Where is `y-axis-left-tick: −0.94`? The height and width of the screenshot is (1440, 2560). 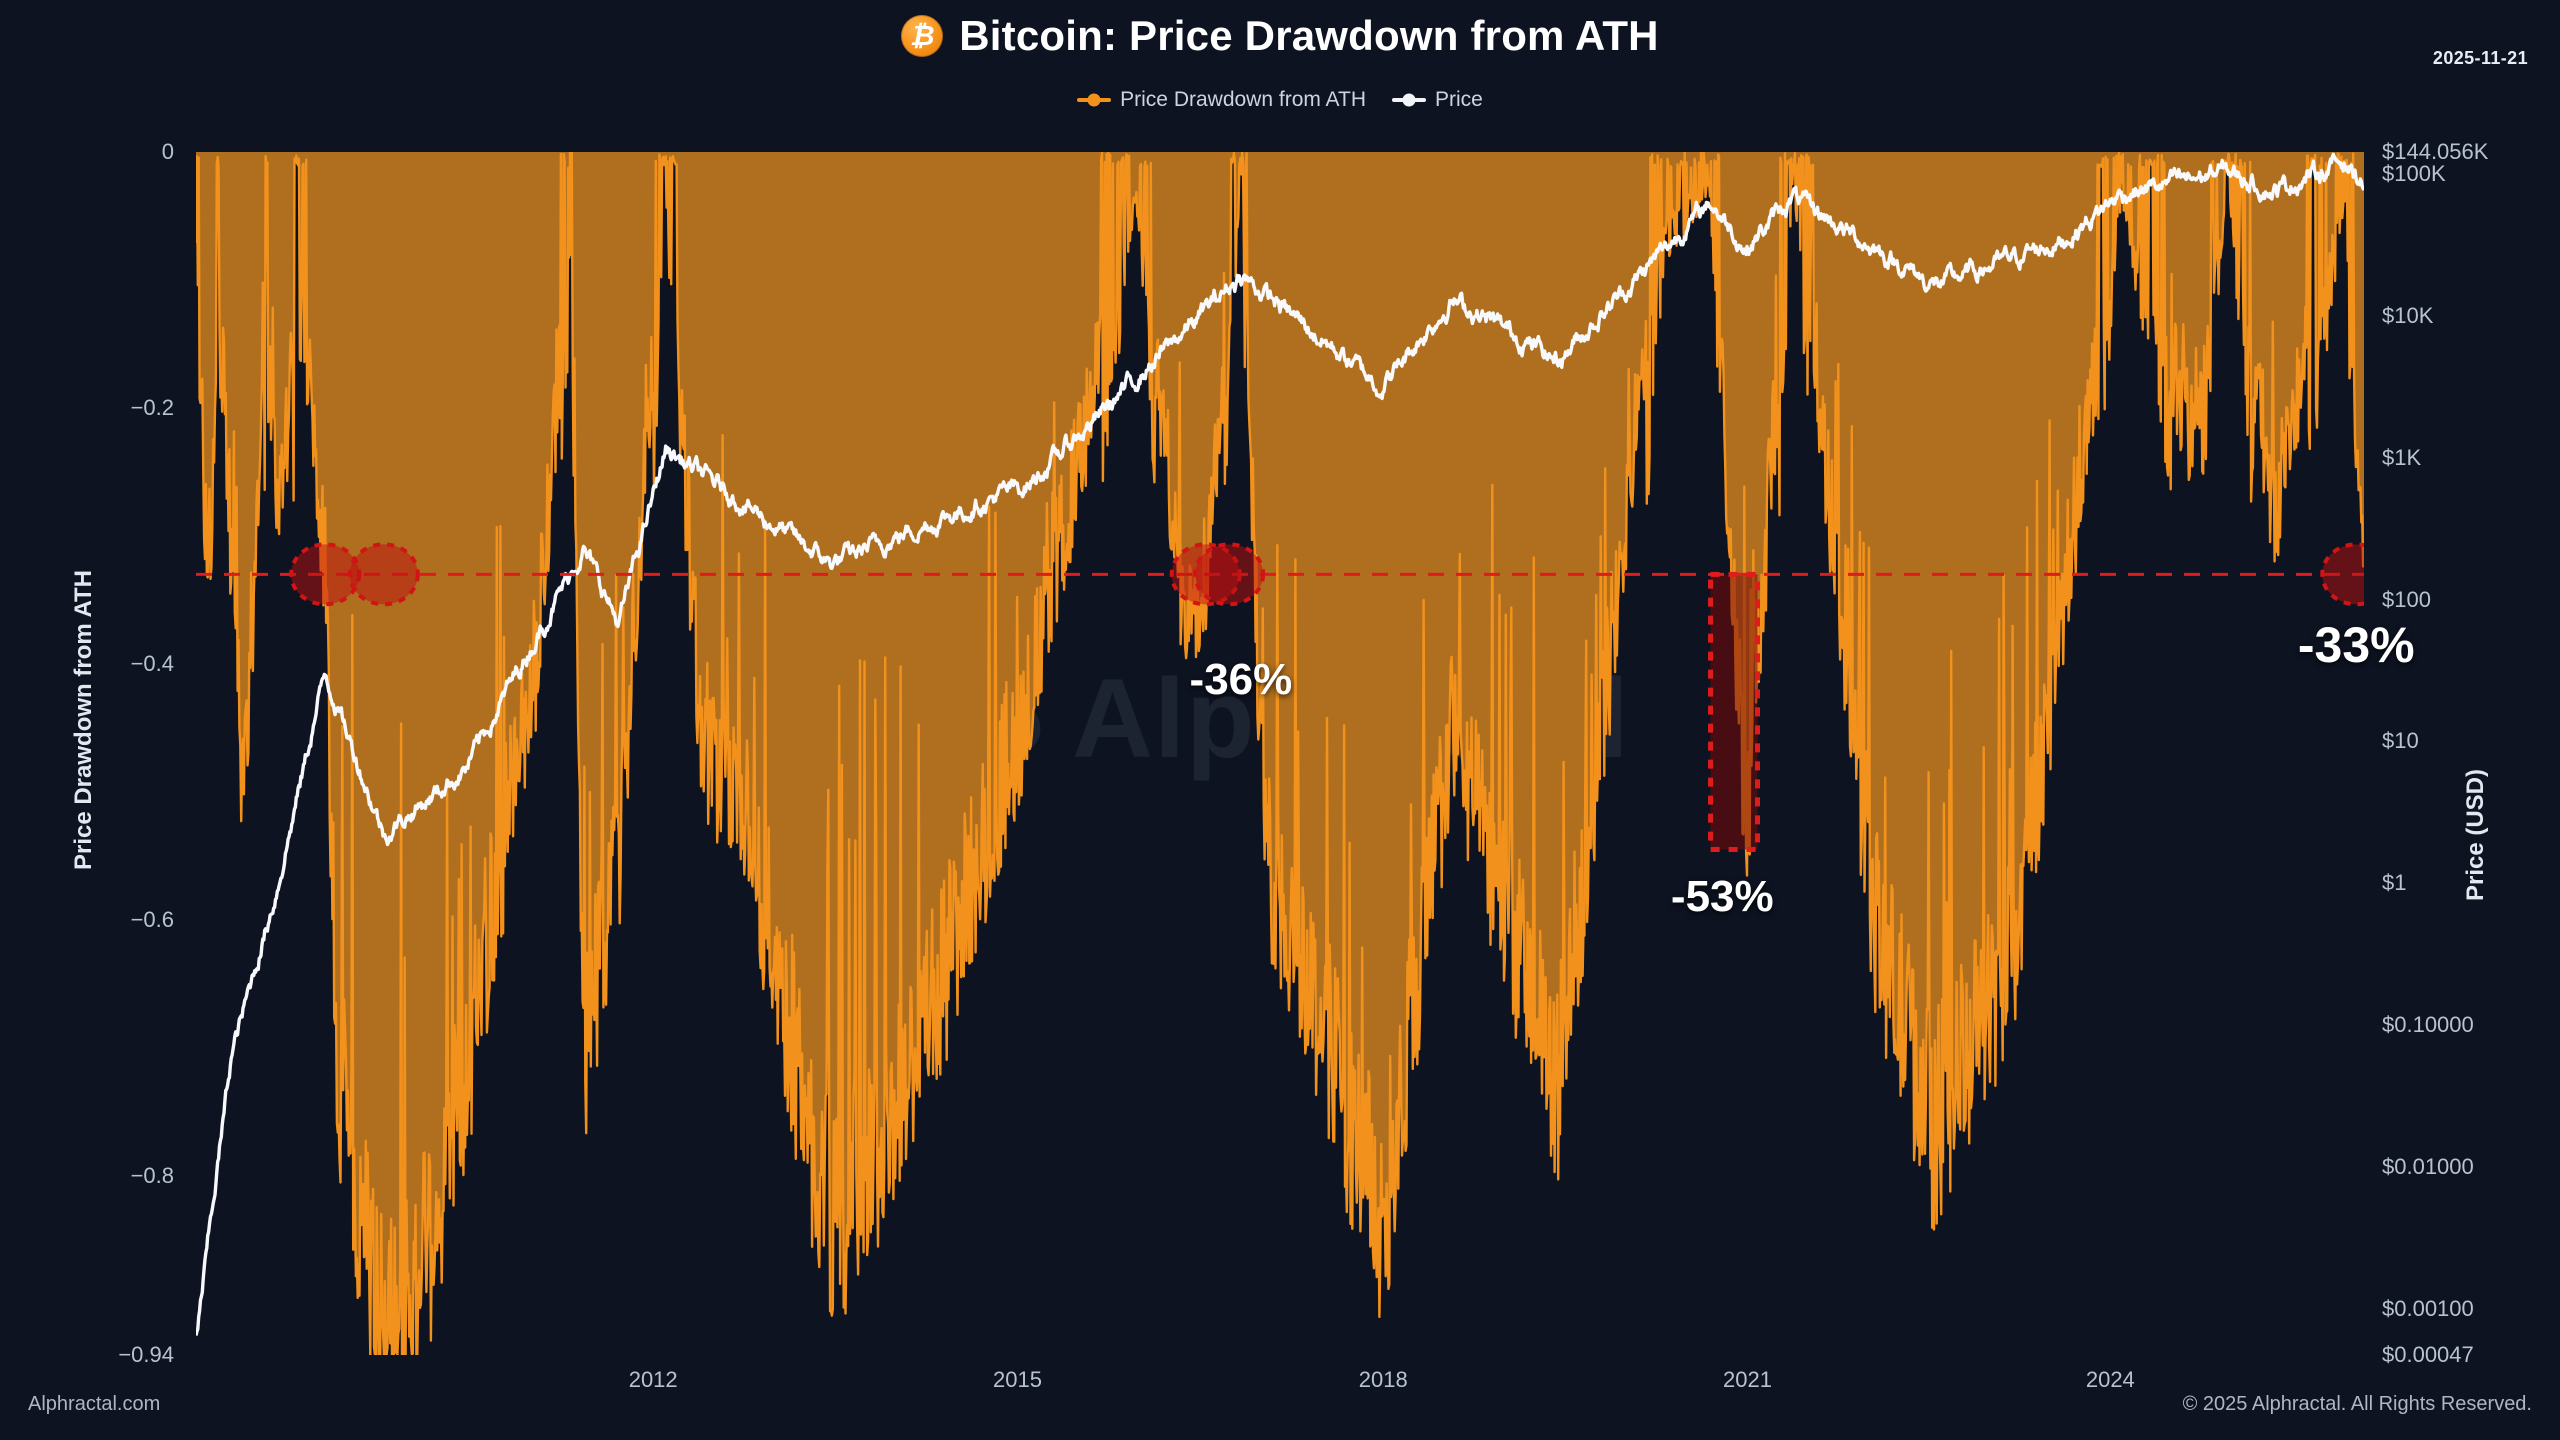
y-axis-left-tick: −0.94 is located at coordinates (146, 1354).